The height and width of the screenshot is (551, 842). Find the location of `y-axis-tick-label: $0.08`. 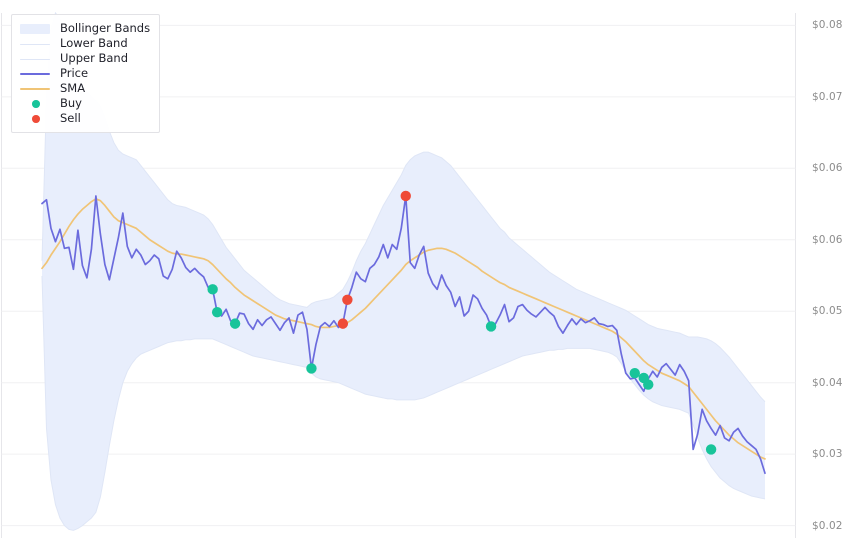

y-axis-tick-label: $0.08 is located at coordinates (827, 25).